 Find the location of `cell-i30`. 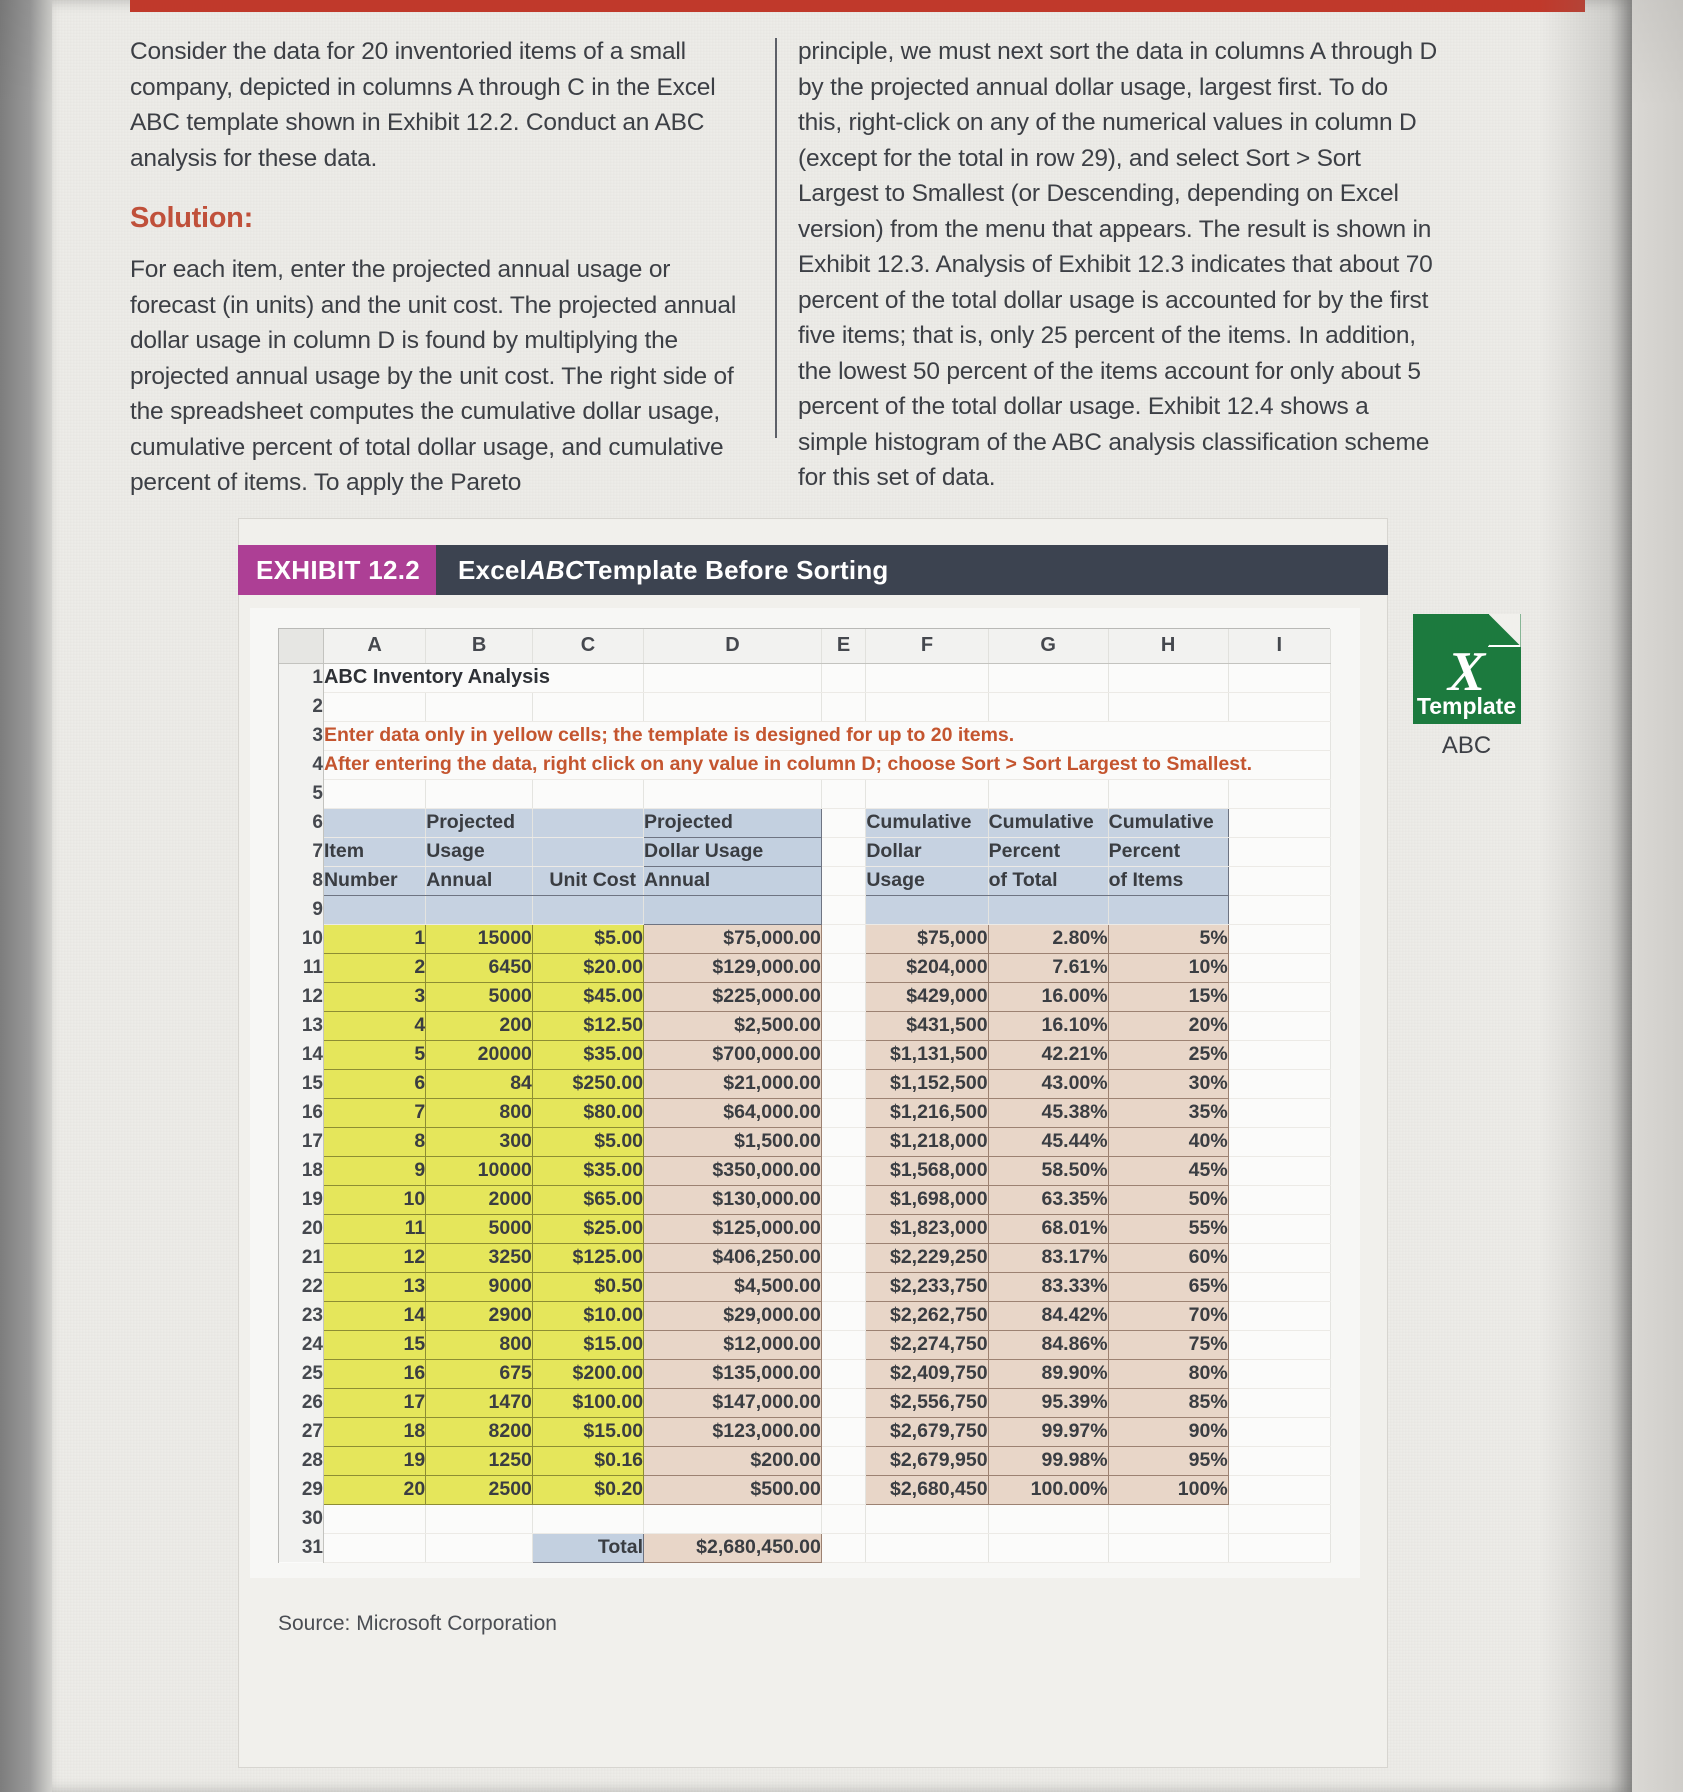

cell-i30 is located at coordinates (1280, 1519).